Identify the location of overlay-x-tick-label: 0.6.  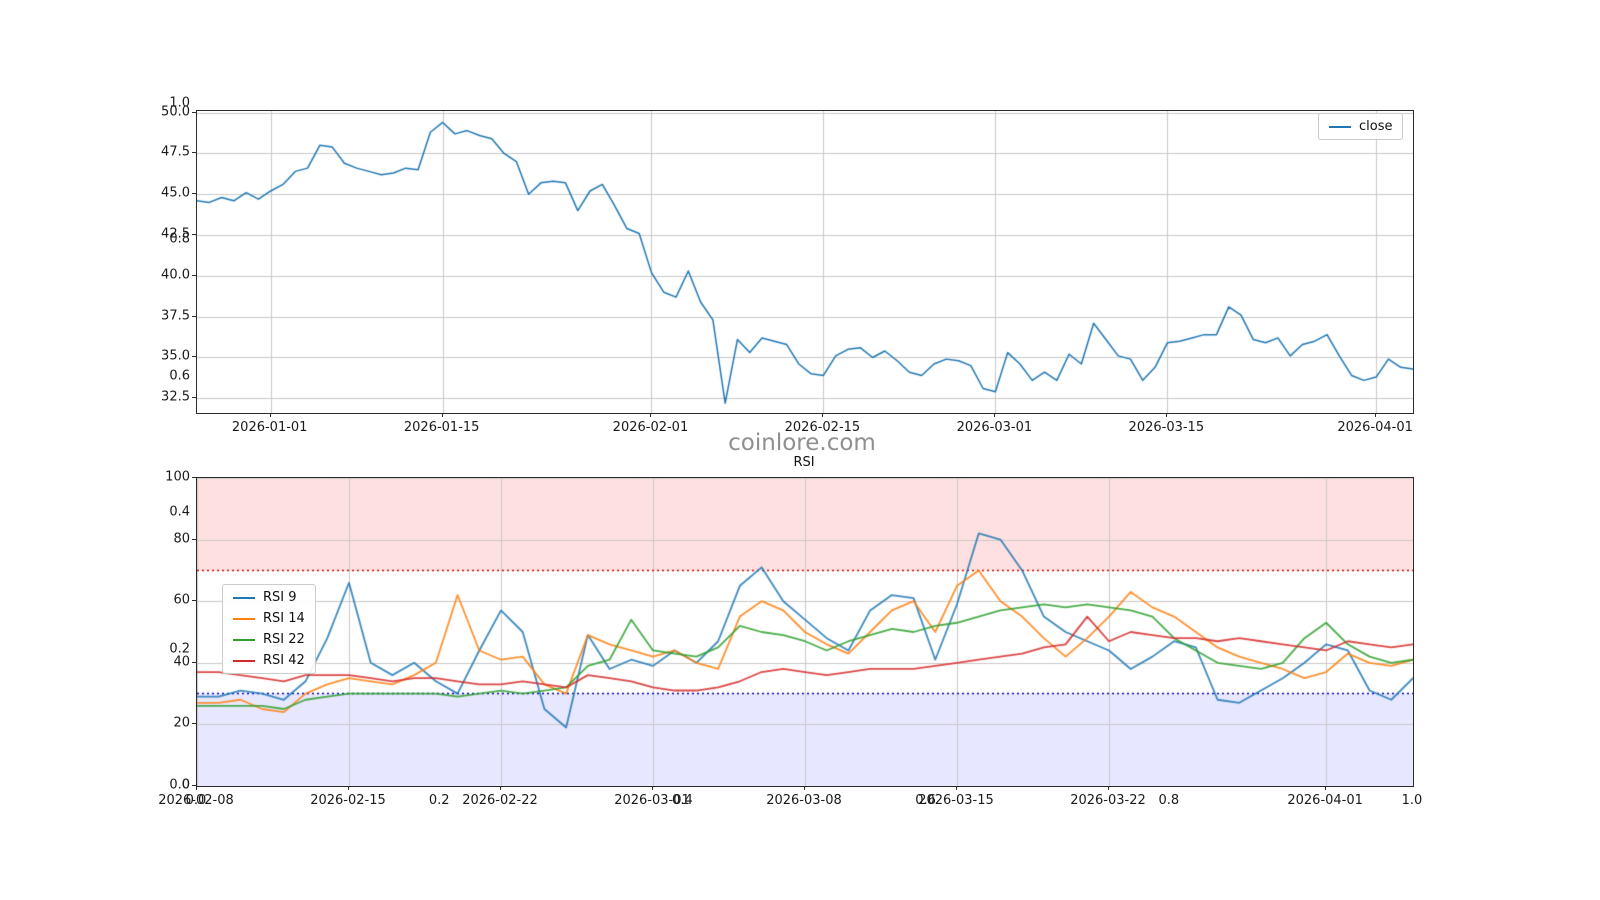
(925, 800).